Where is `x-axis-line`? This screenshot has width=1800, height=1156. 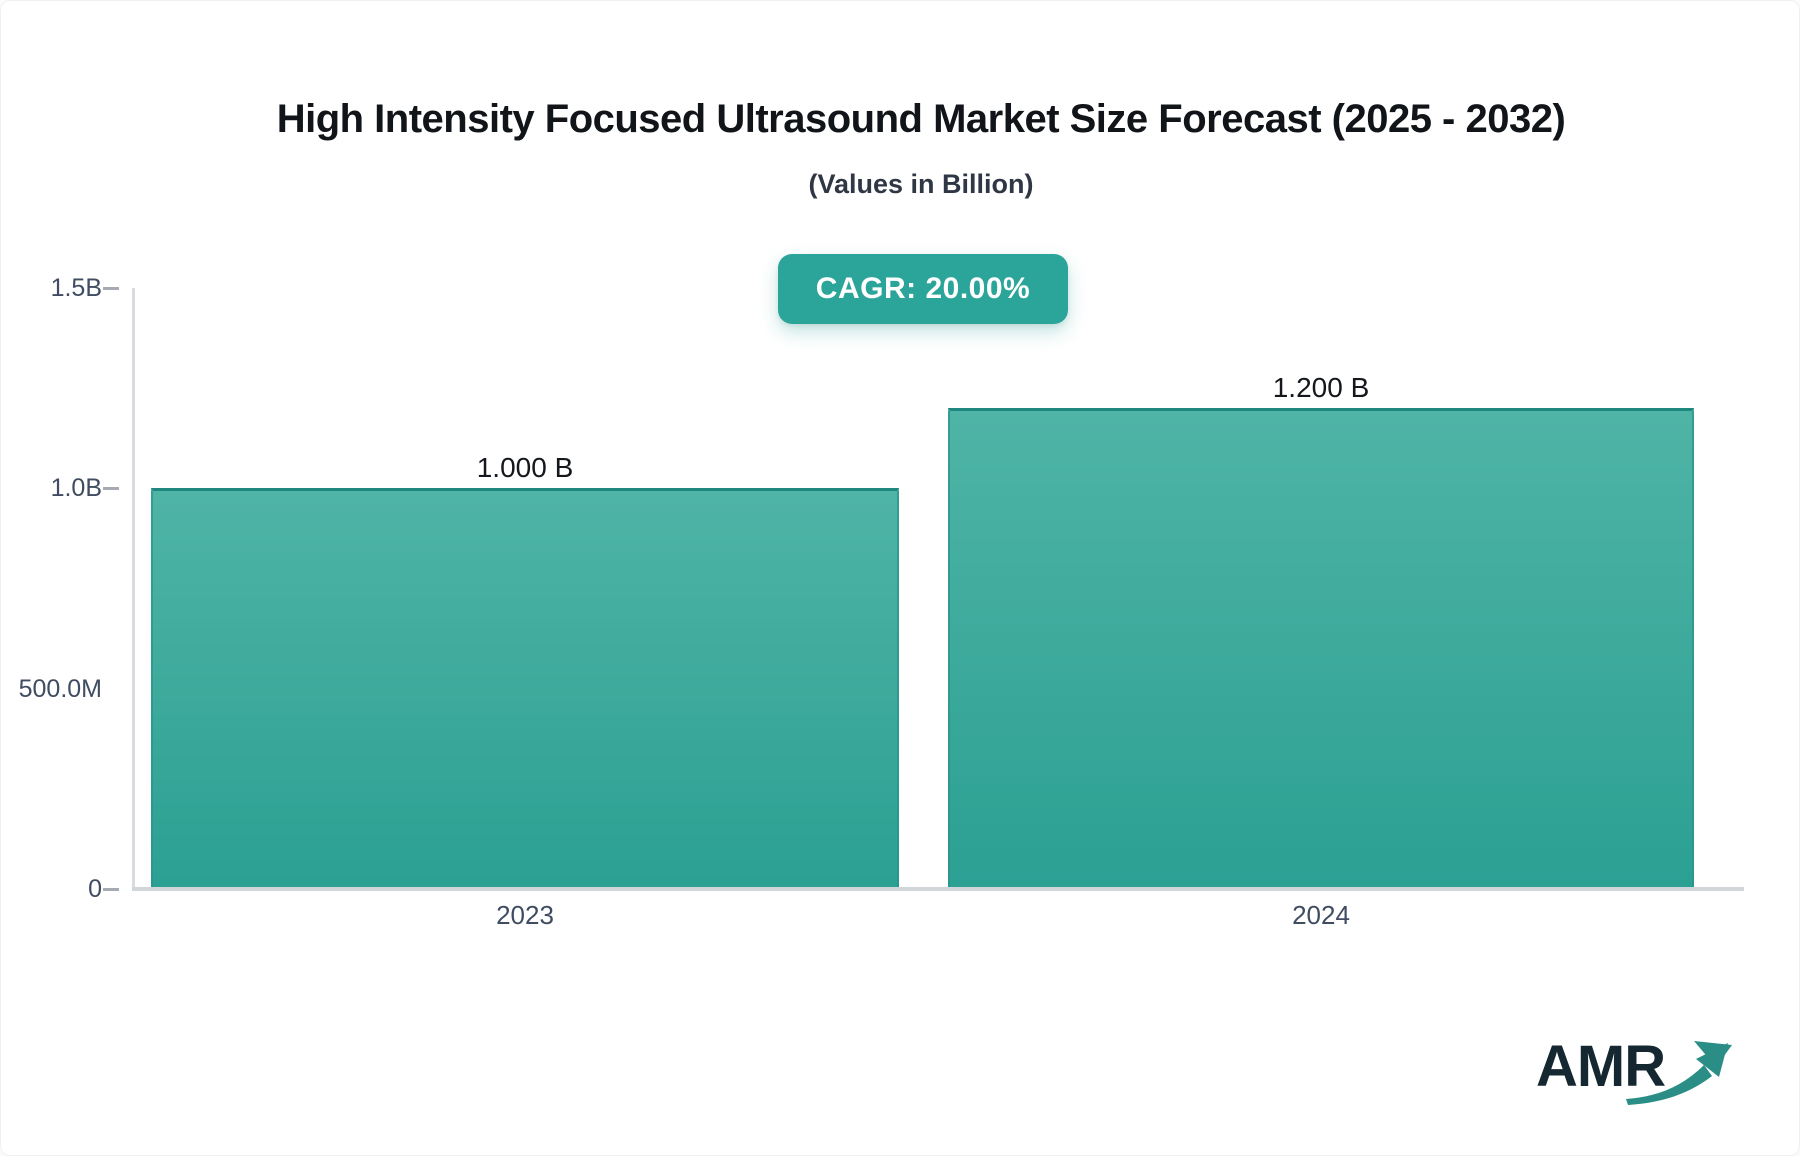
x-axis-line is located at coordinates (938, 889).